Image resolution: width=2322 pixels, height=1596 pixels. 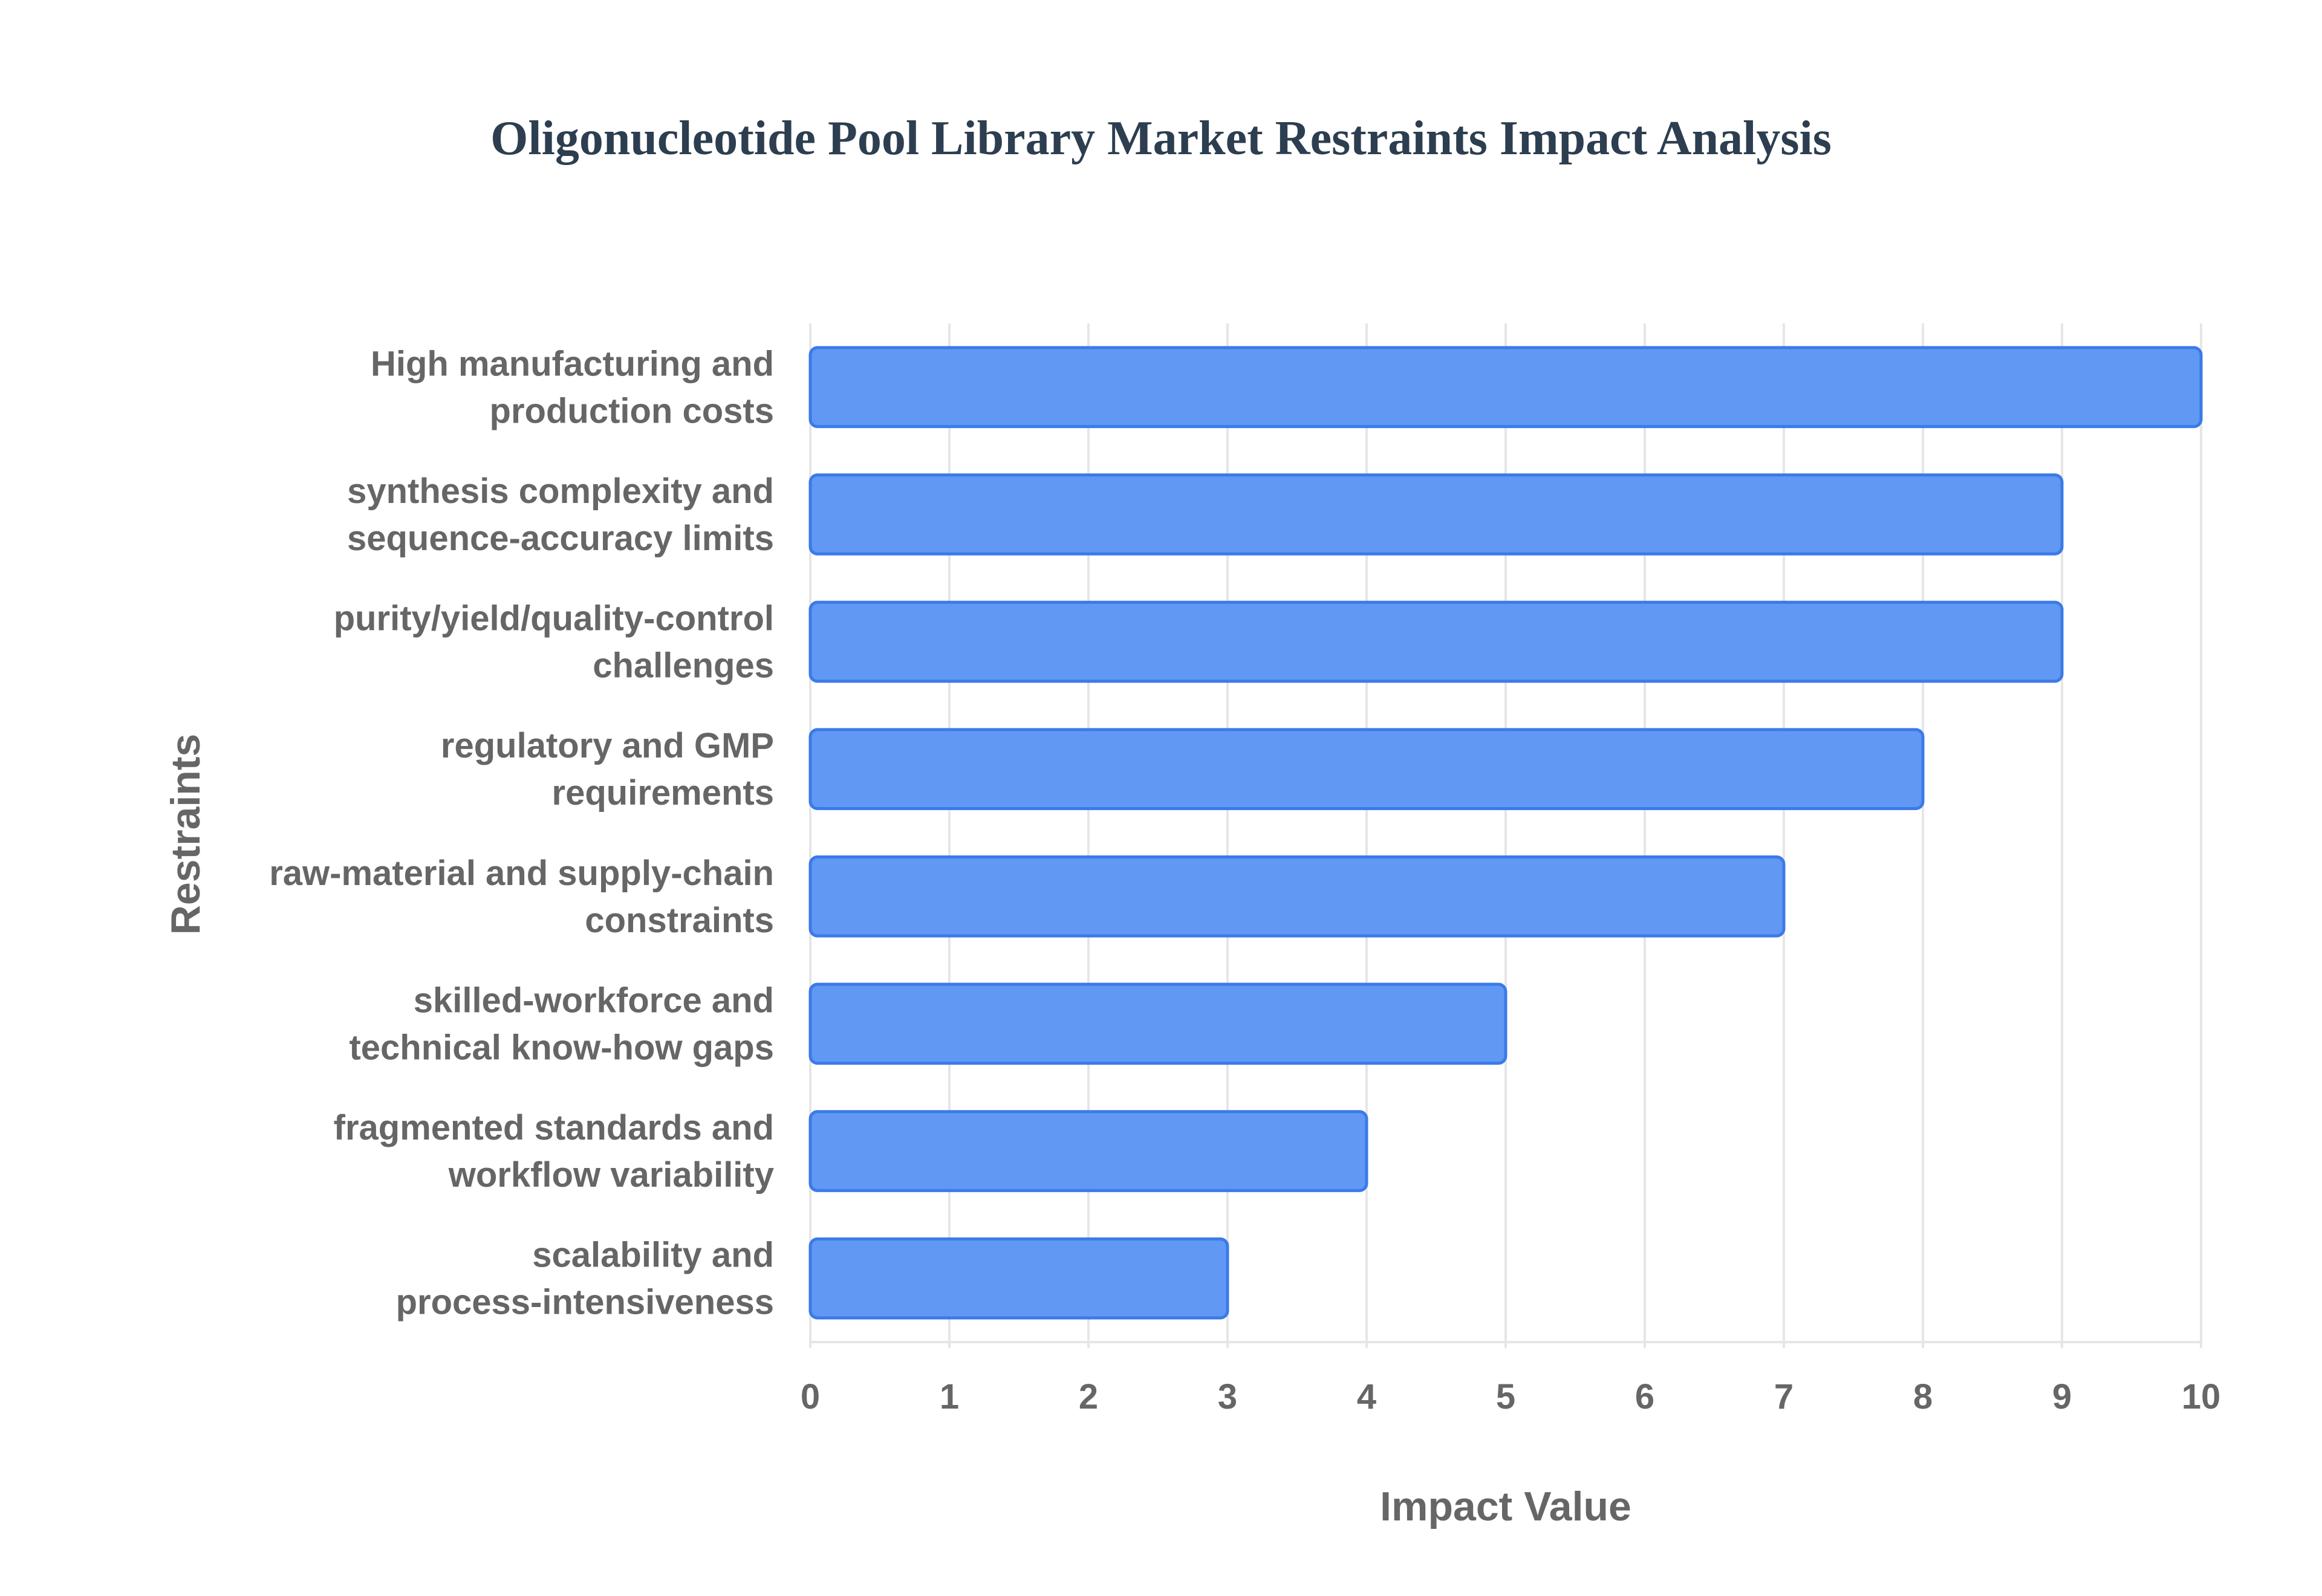 What do you see at coordinates (554, 618) in the screenshot?
I see `category-label: purity/yield/quality-control` at bounding box center [554, 618].